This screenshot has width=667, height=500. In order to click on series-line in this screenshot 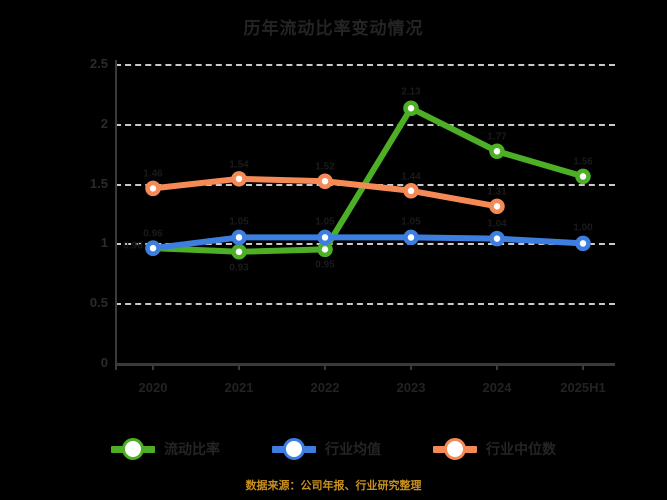, I will do `click(368, 243)`.